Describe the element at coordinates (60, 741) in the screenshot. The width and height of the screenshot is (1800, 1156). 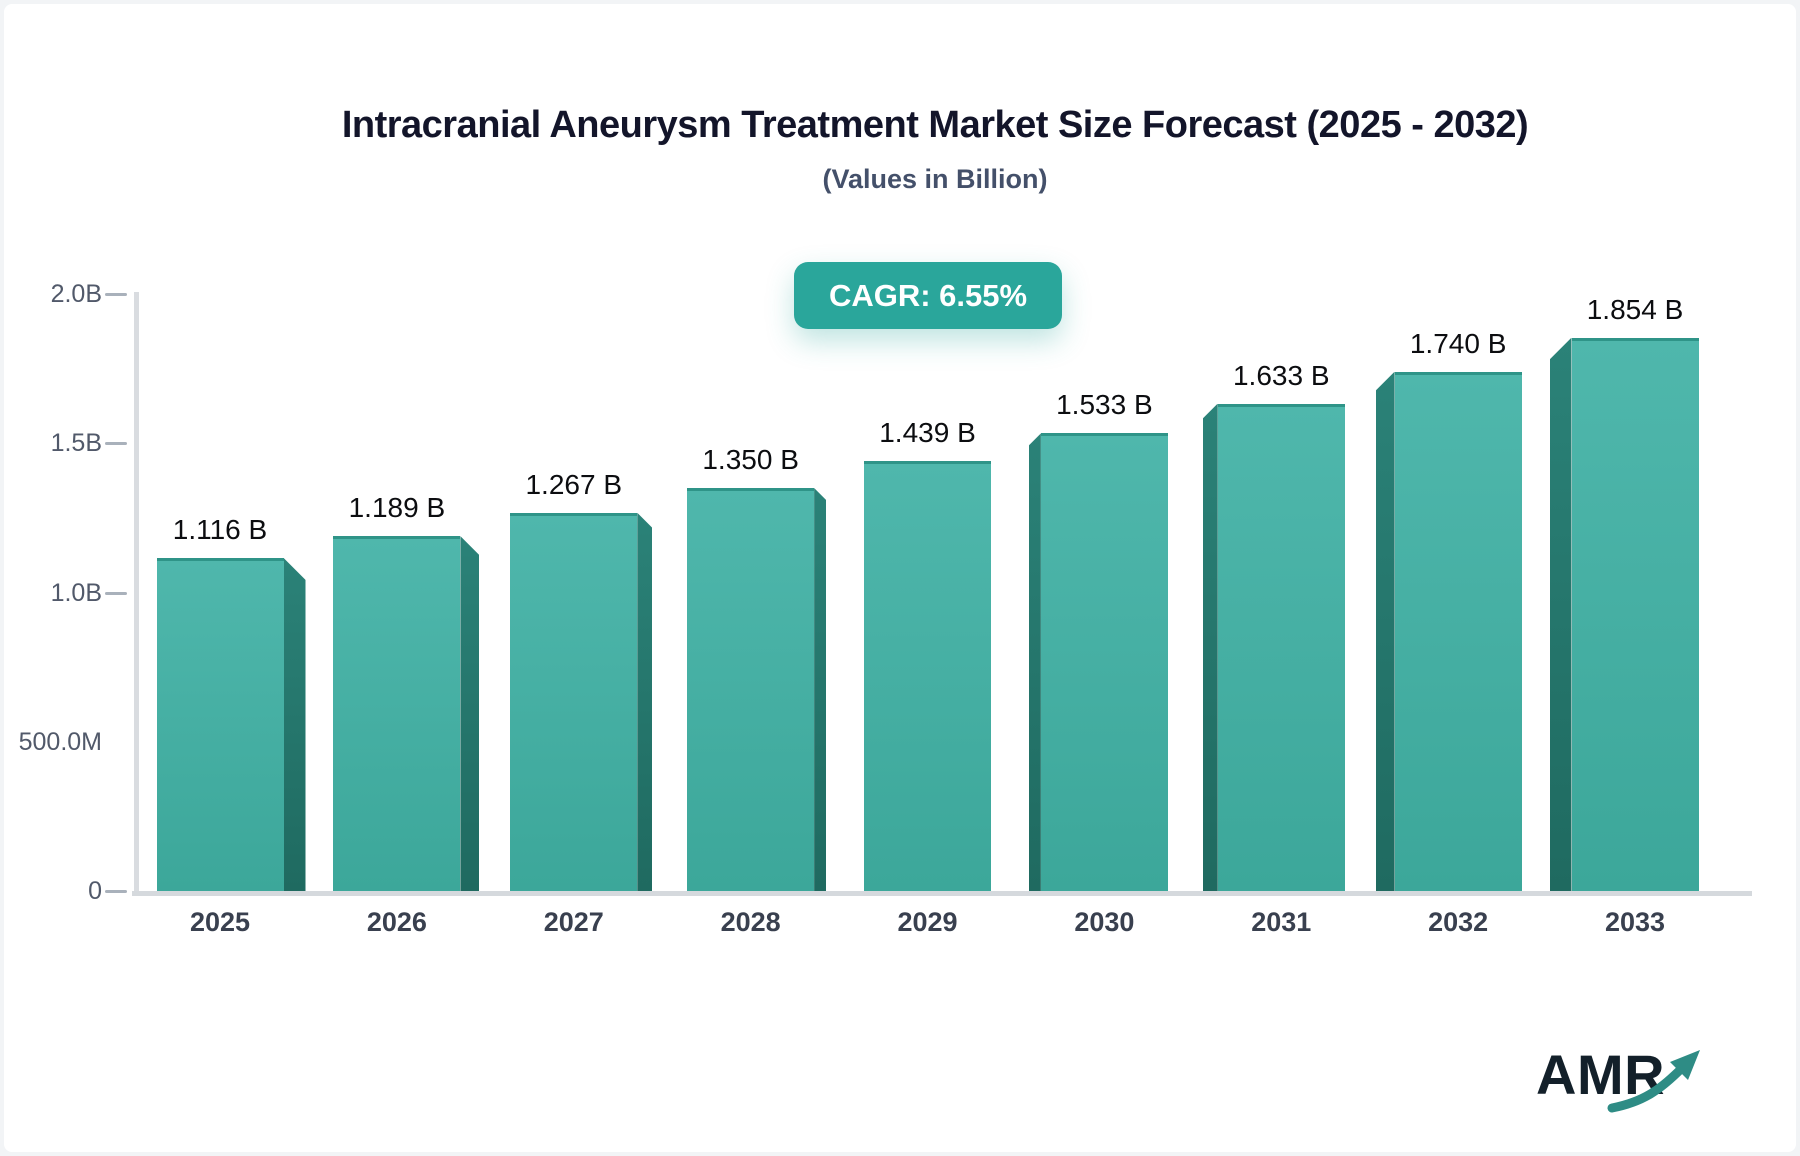
I see `y-axis-tick-label: 500.0M` at that location.